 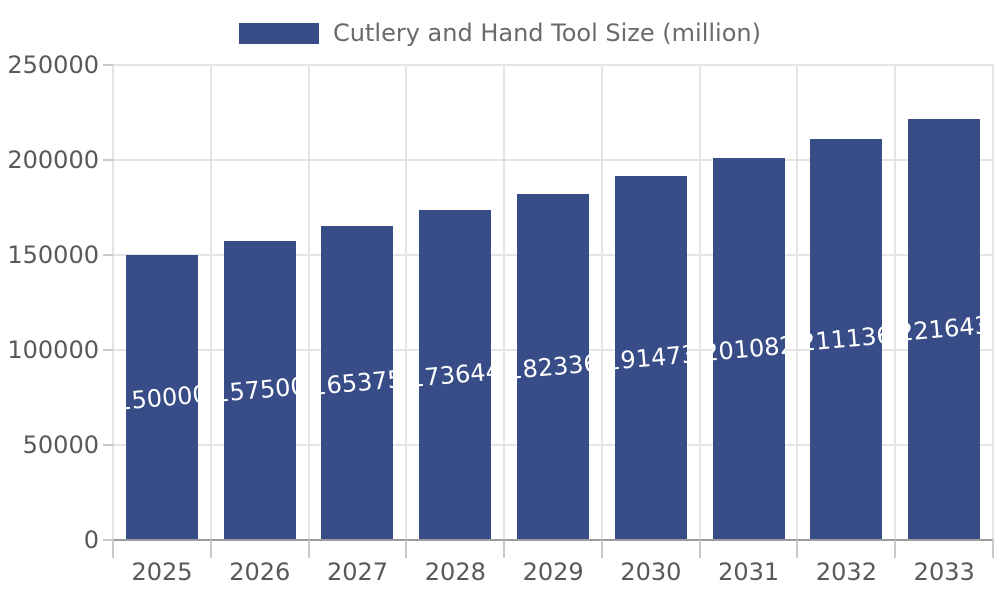 I want to click on x-tick-label-2025: 2025, so click(x=162, y=572).